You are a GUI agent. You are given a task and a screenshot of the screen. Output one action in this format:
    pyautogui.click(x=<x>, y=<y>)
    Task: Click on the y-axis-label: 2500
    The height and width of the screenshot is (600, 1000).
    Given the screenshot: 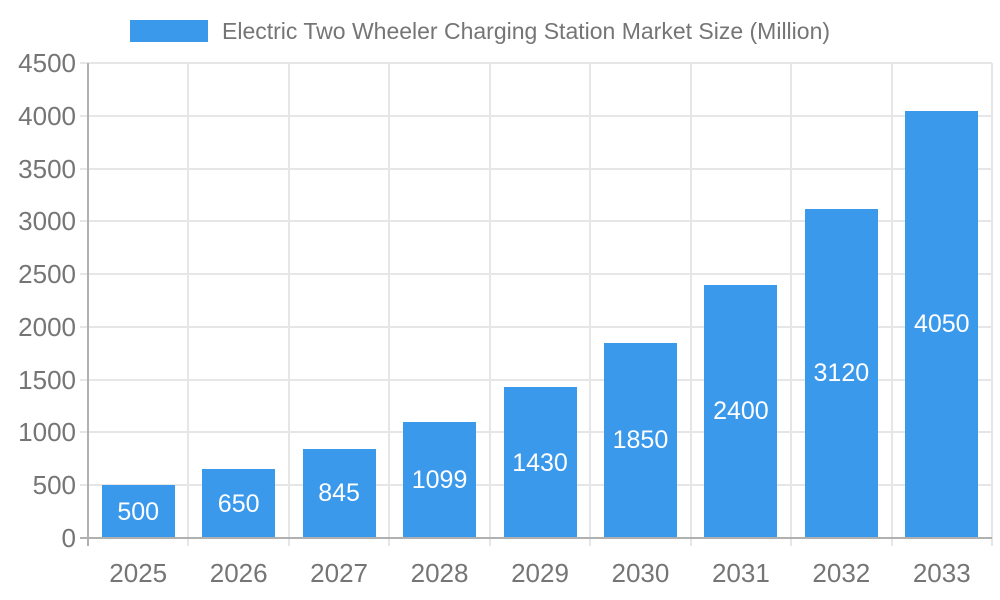 What is the action you would take?
    pyautogui.click(x=47, y=274)
    